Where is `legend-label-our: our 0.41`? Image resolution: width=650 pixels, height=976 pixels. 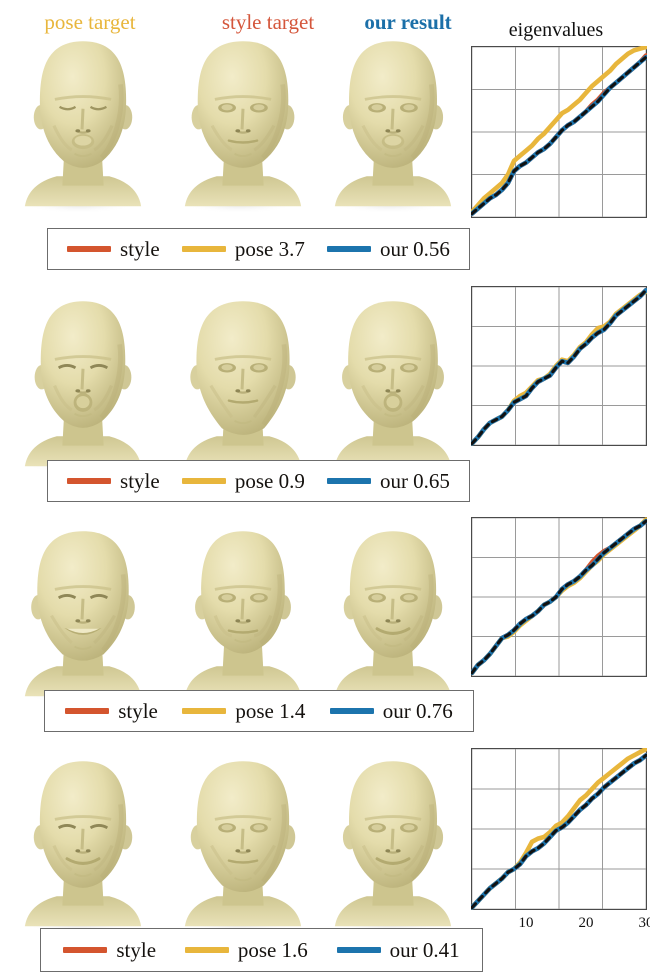
legend-label-our: our 0.41 is located at coordinates (424, 950).